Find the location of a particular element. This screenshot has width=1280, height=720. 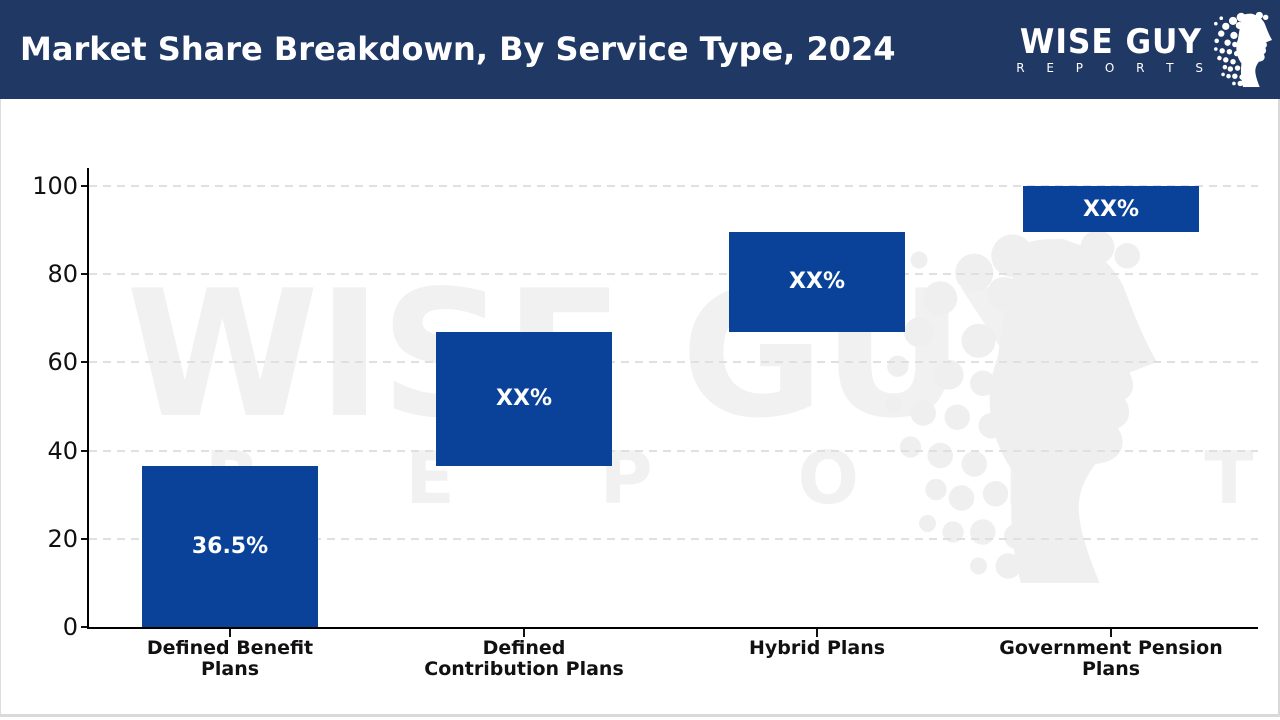

y-tick-label: 60 is located at coordinates (62, 362).